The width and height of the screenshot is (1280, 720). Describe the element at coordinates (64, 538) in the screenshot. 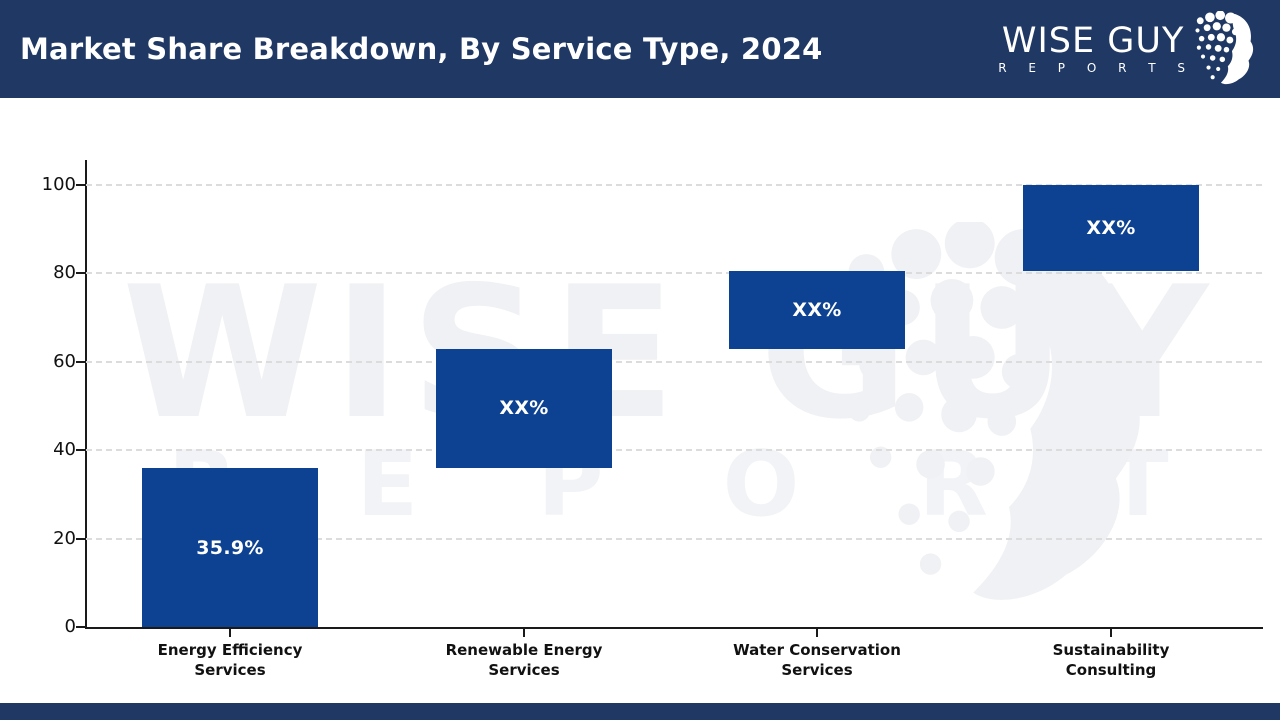

I see `y-tick-label-20: 20` at that location.